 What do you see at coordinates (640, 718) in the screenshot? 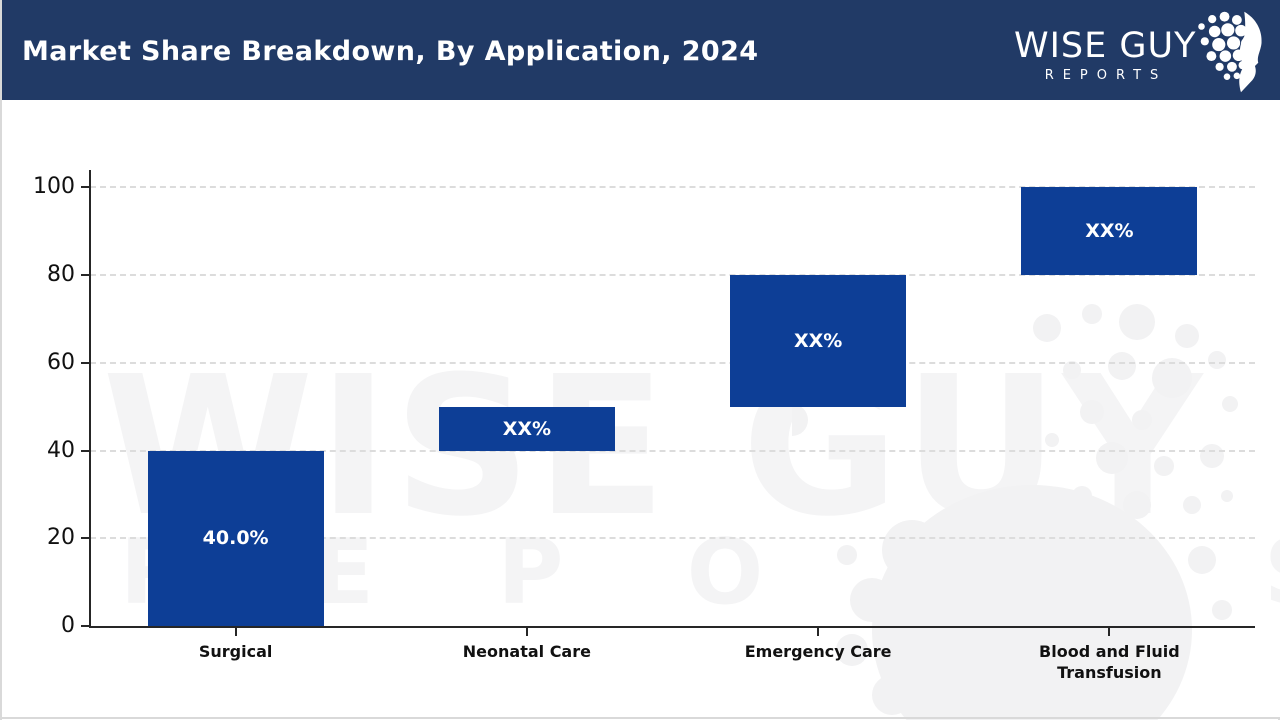
I see `bottom-divider` at bounding box center [640, 718].